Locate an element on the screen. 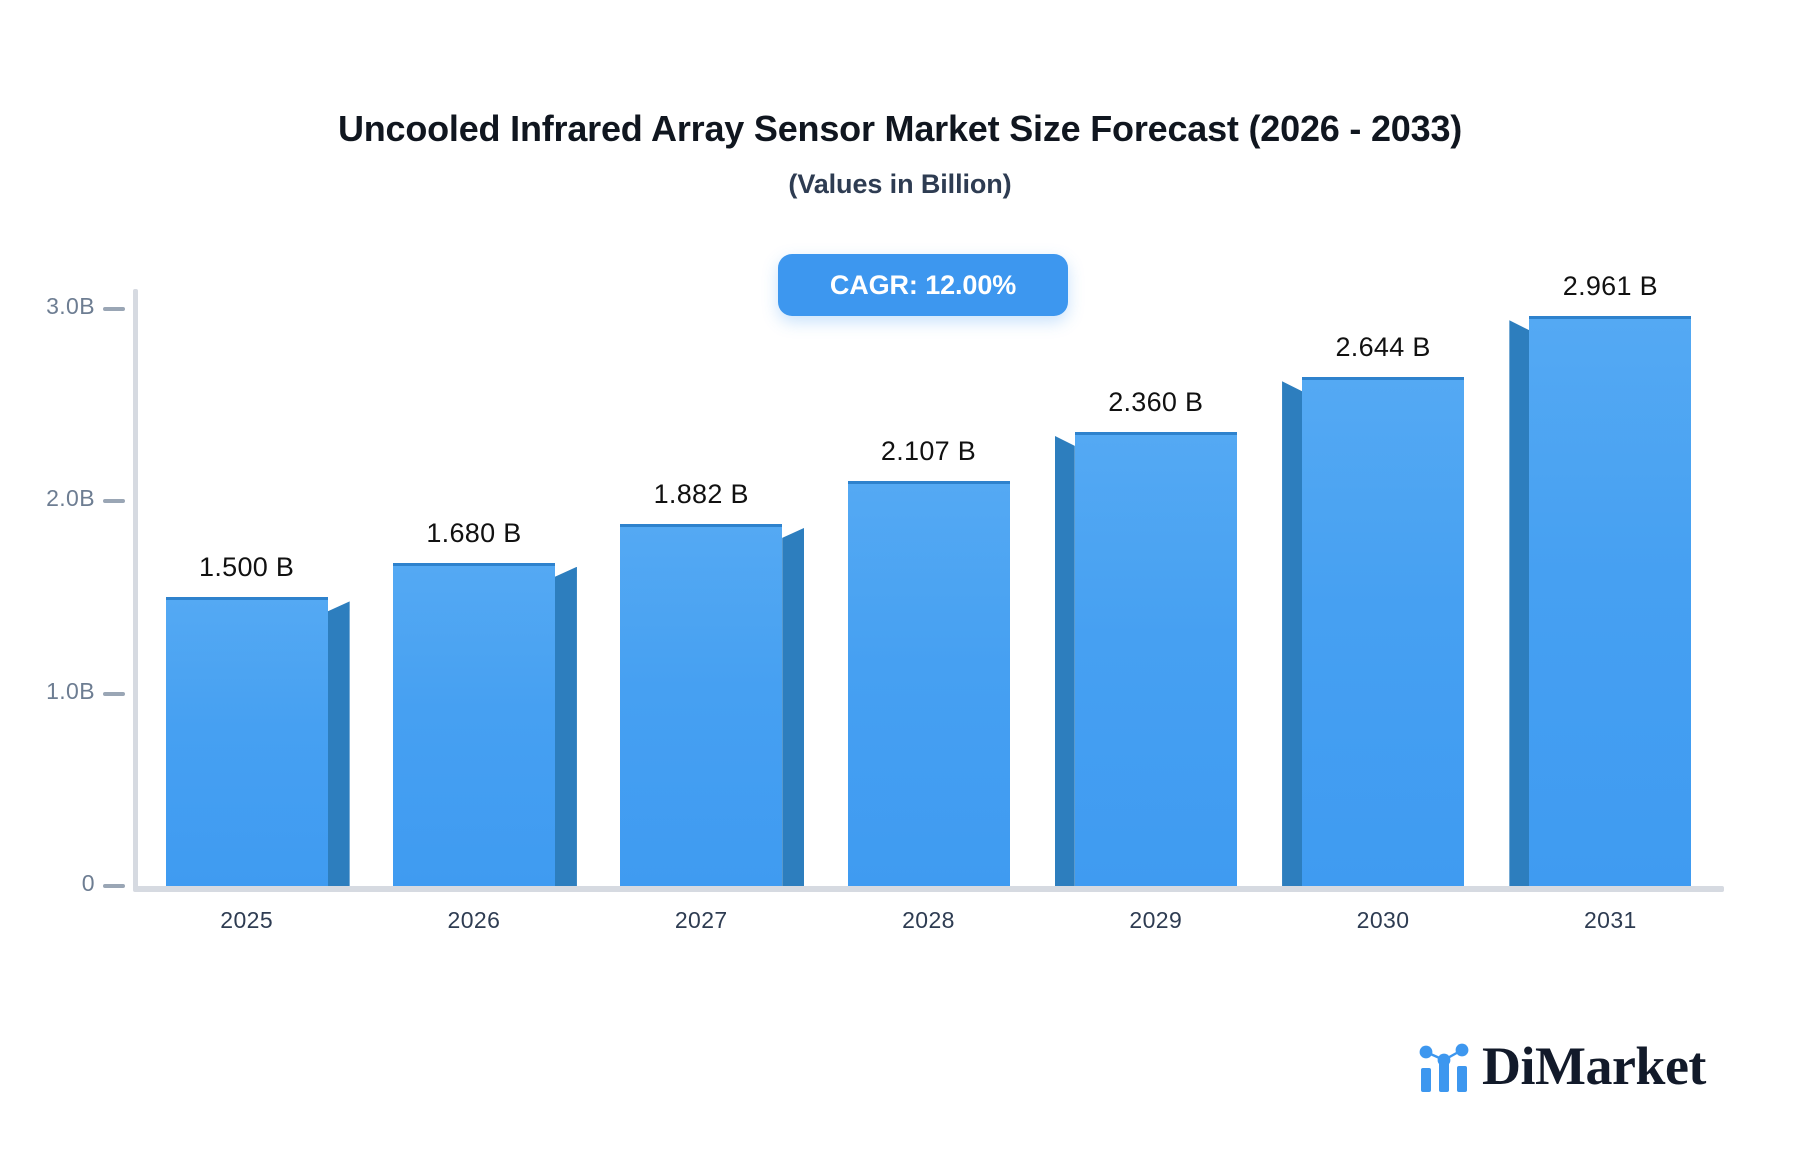  bar-group: 2.961 B 2031 is located at coordinates (1600, 602).